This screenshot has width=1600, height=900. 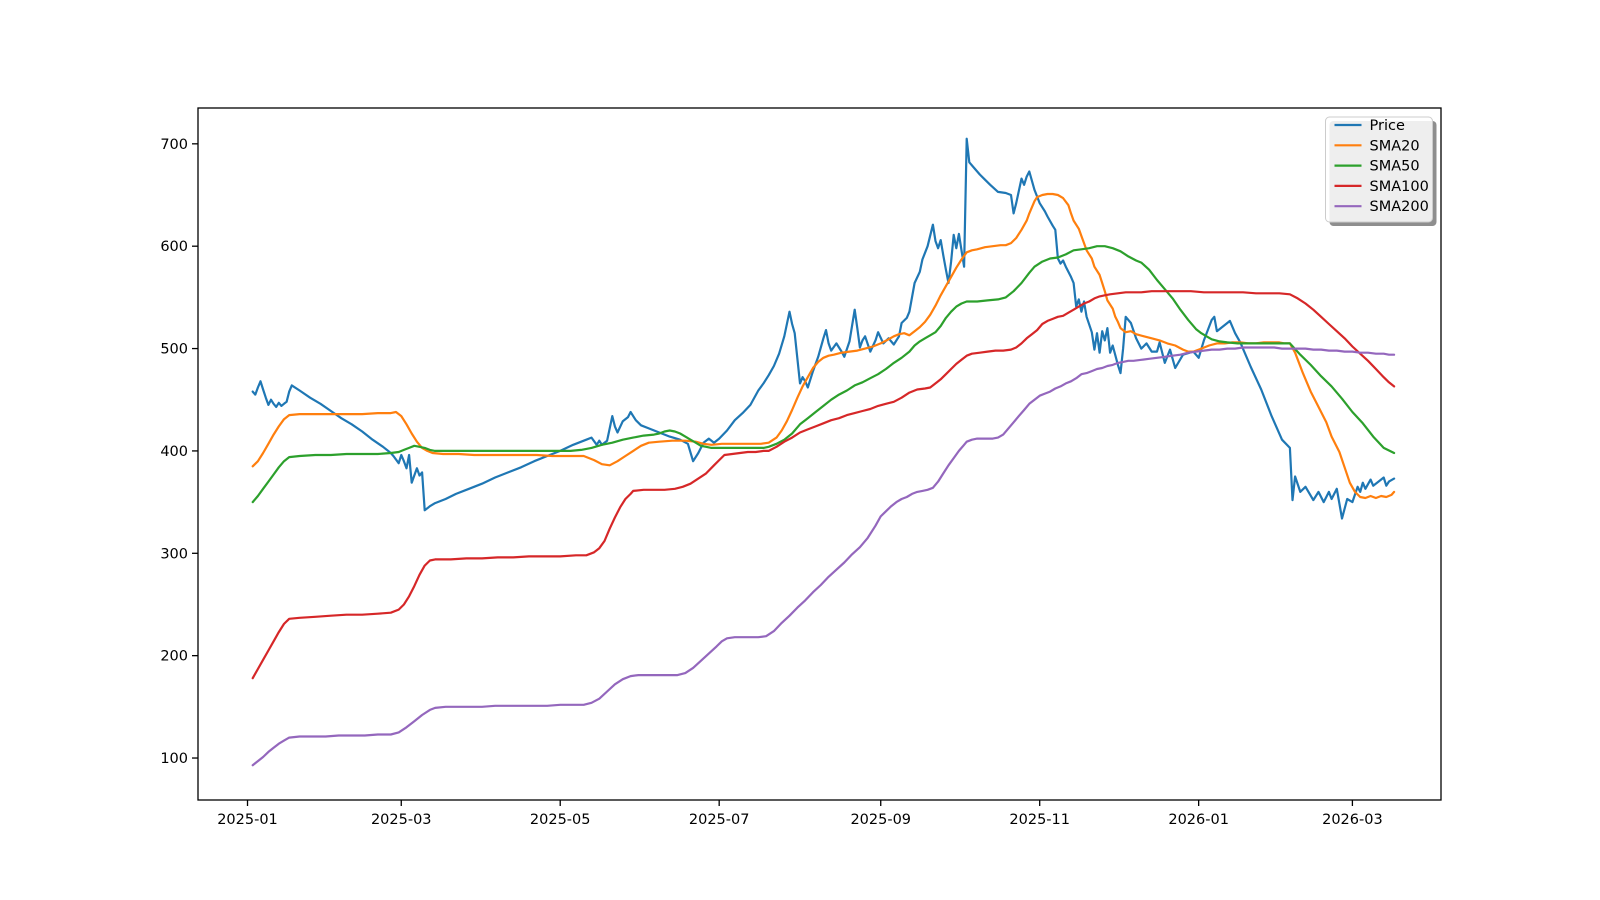 What do you see at coordinates (880, 820) in the screenshot?
I see `x-tick-label-4: 2025-09` at bounding box center [880, 820].